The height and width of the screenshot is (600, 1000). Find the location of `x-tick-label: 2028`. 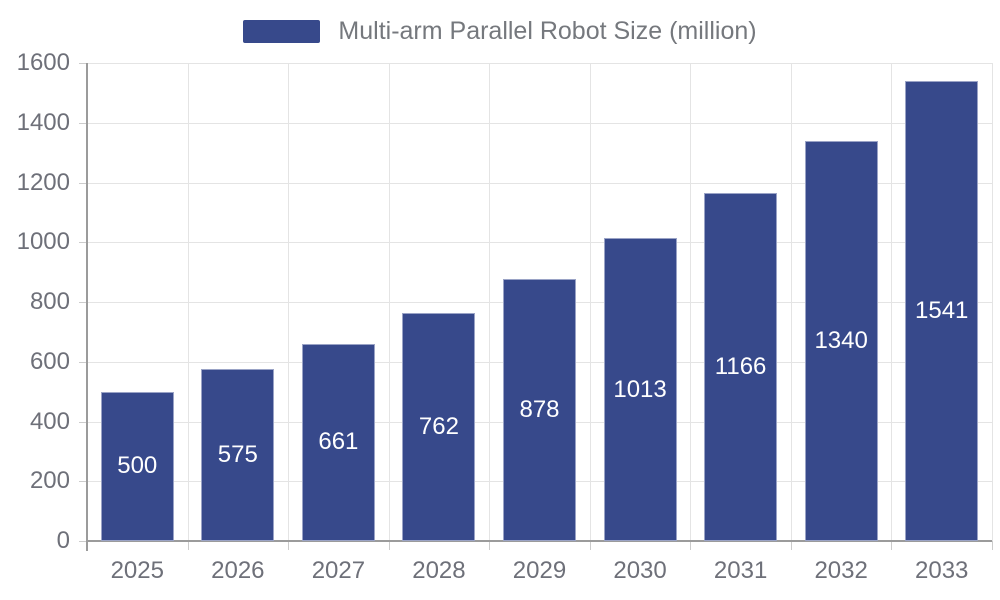

x-tick-label: 2028 is located at coordinates (439, 570).